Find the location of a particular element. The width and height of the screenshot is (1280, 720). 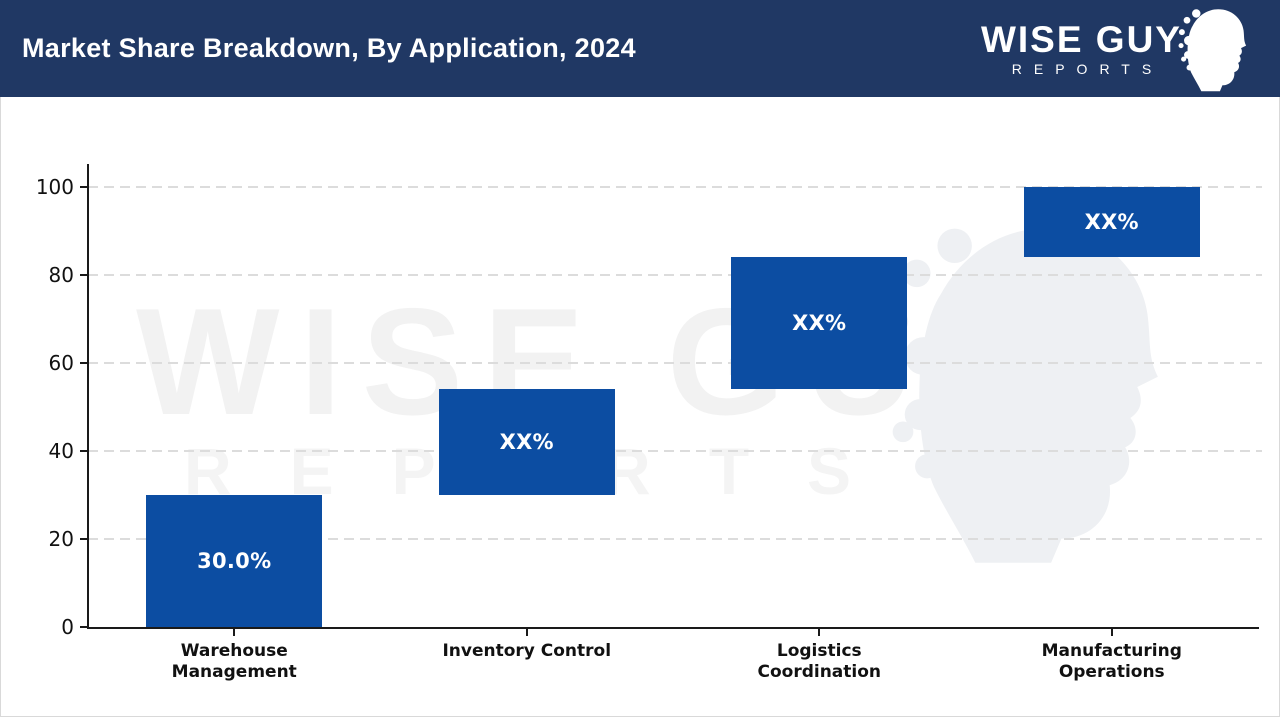

y-tick-label: 100 is located at coordinates (54, 187).